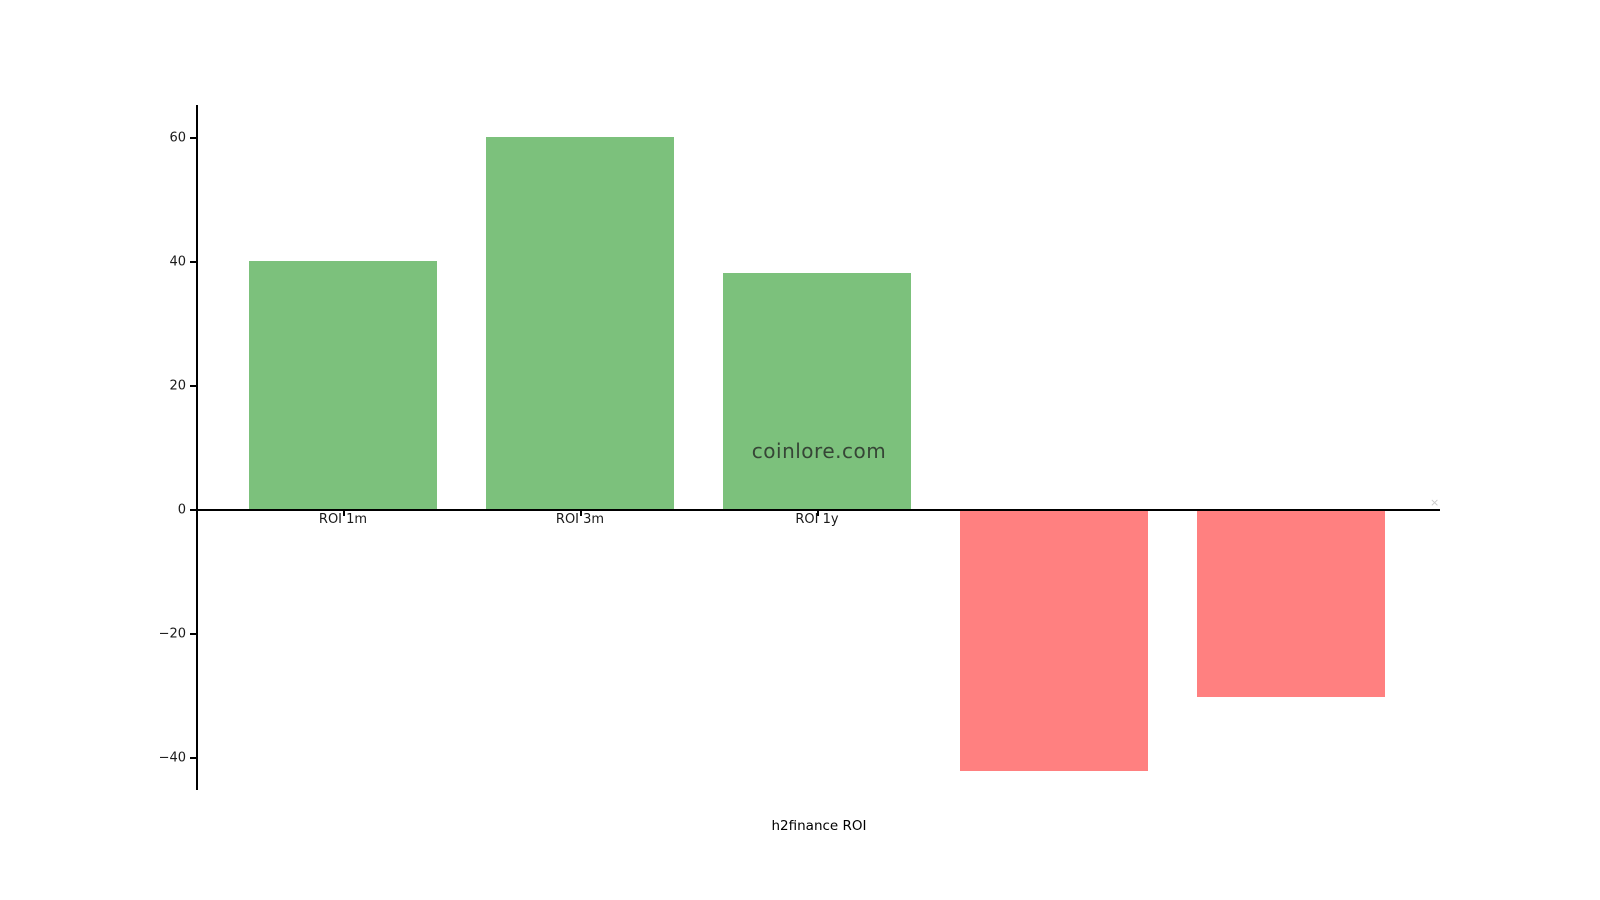 This screenshot has height=900, width=1600. I want to click on x-tick-label: ROI 1m, so click(343, 519).